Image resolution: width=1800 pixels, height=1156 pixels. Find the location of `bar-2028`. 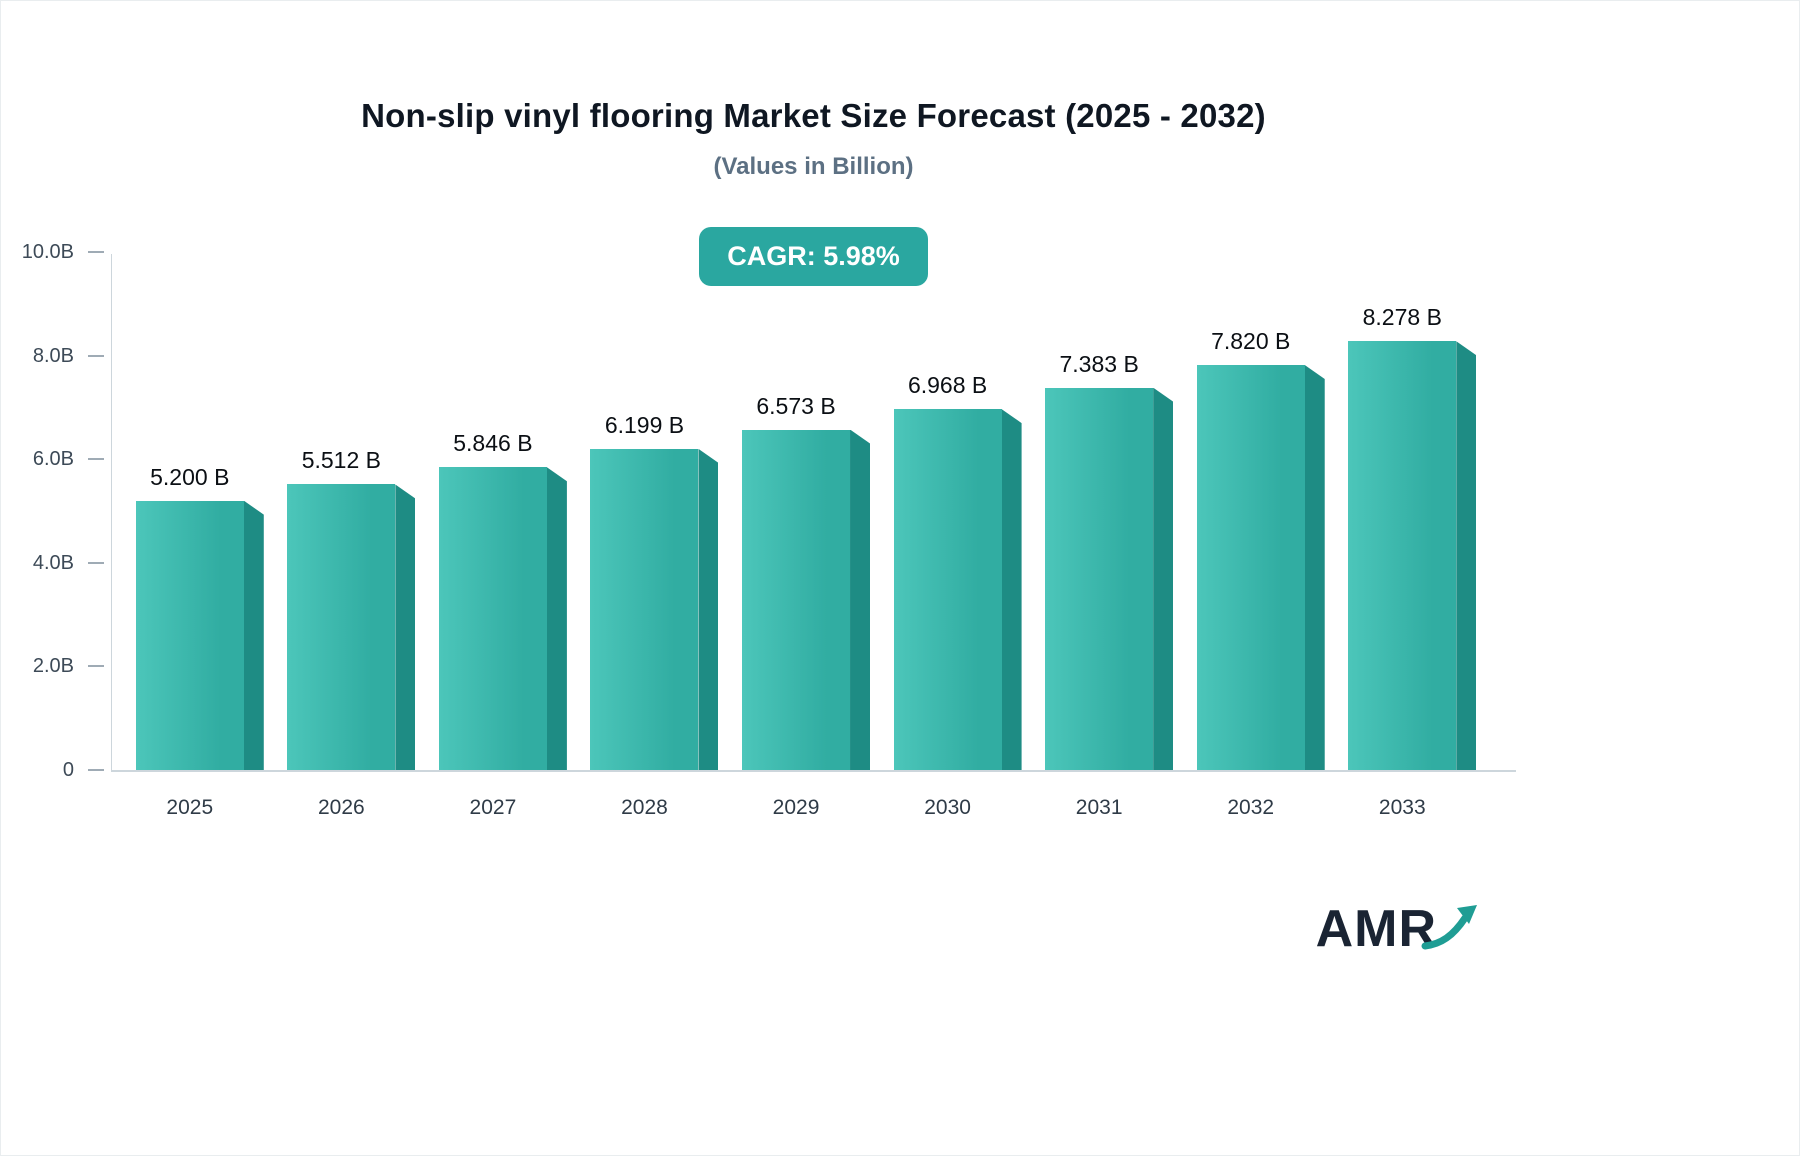

bar-2028 is located at coordinates (654, 609).